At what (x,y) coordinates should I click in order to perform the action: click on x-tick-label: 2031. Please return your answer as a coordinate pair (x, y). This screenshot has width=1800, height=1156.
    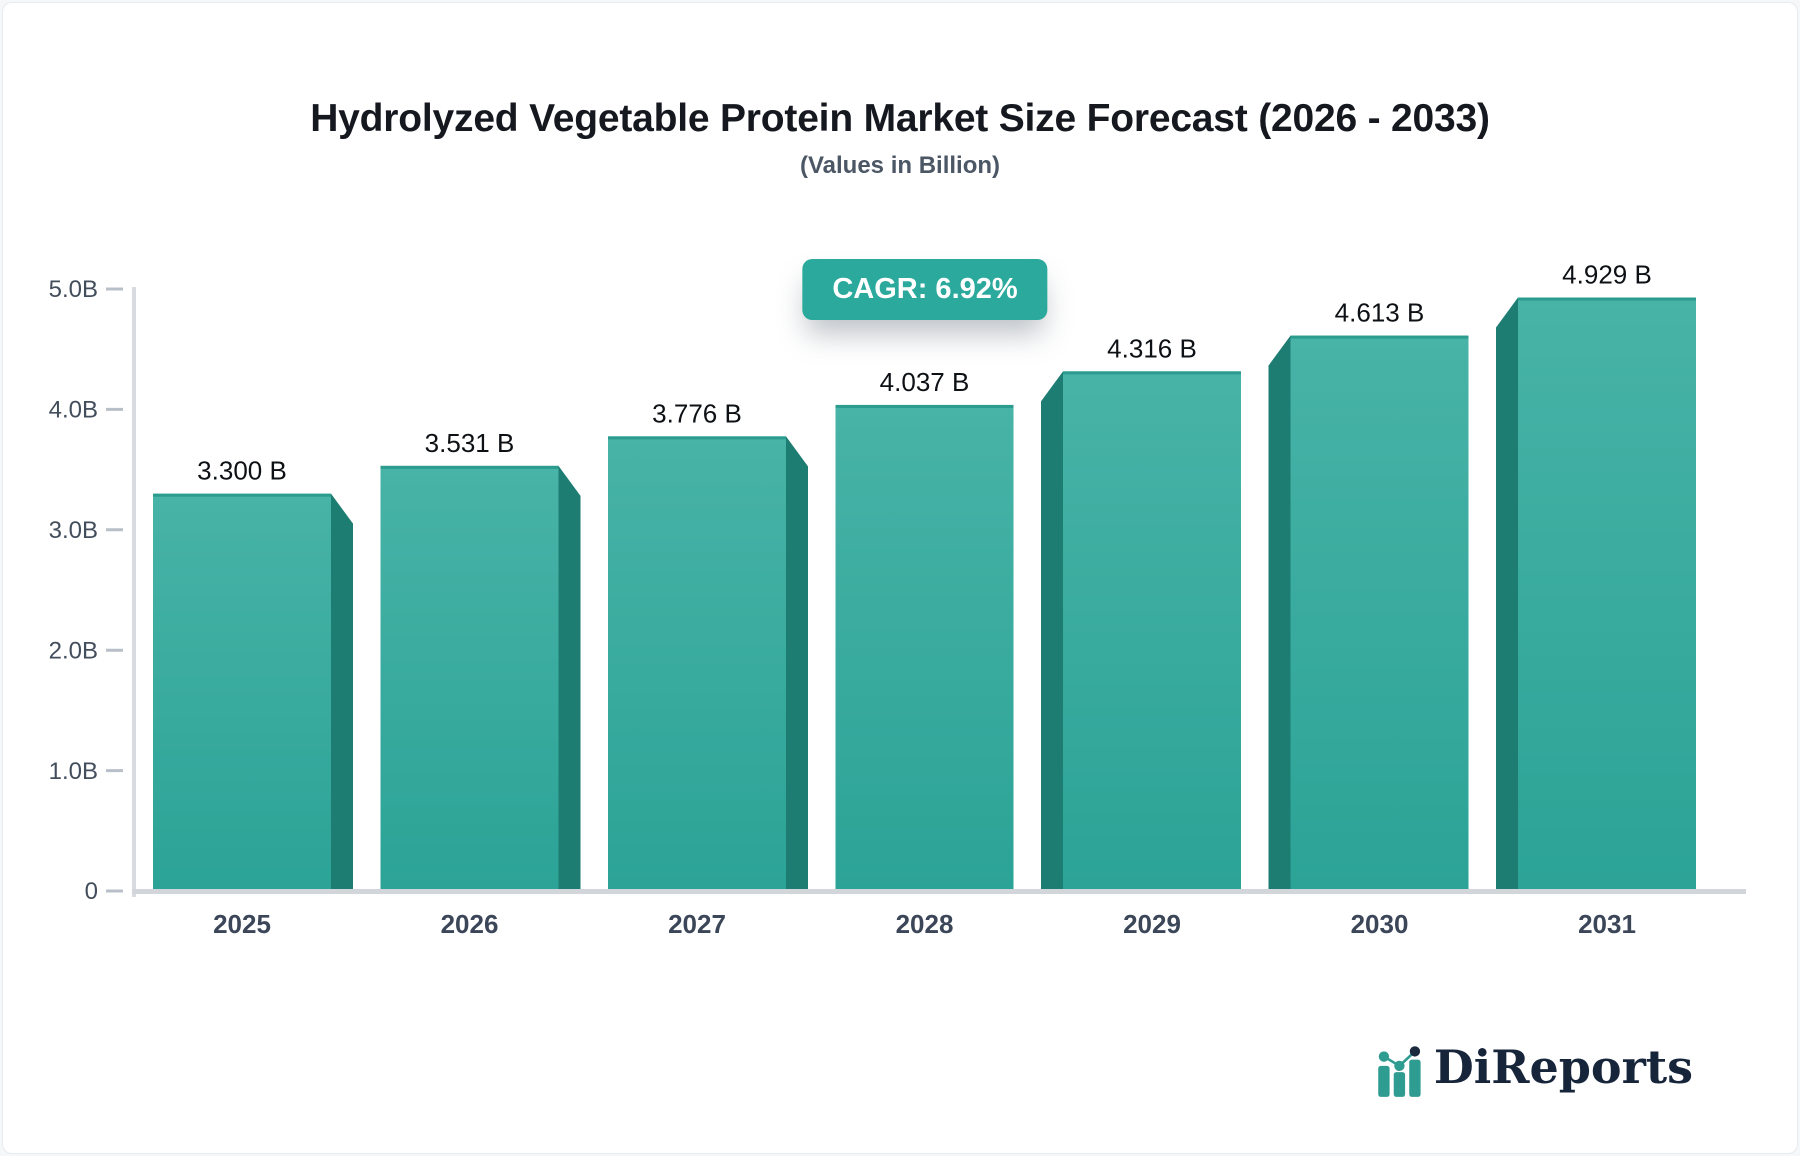
    Looking at the image, I should click on (1607, 924).